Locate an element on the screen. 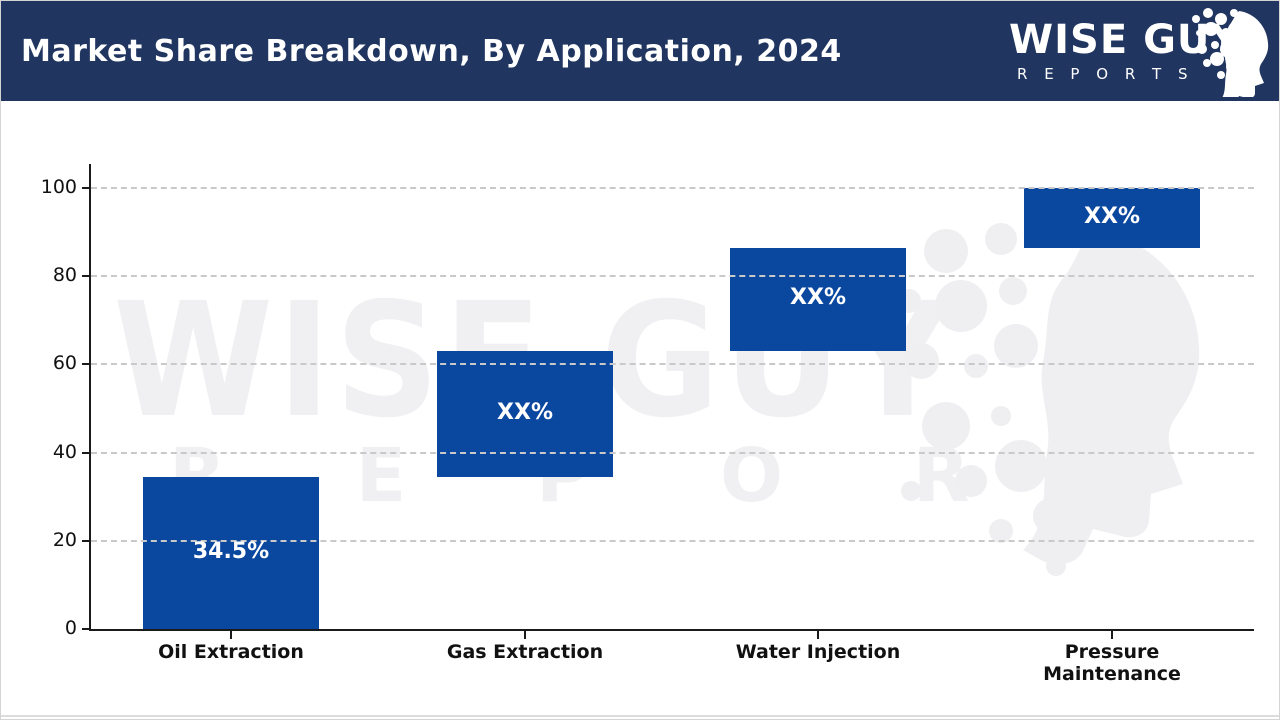  logo-wordmark: WISE GUY is located at coordinates (1124, 40).